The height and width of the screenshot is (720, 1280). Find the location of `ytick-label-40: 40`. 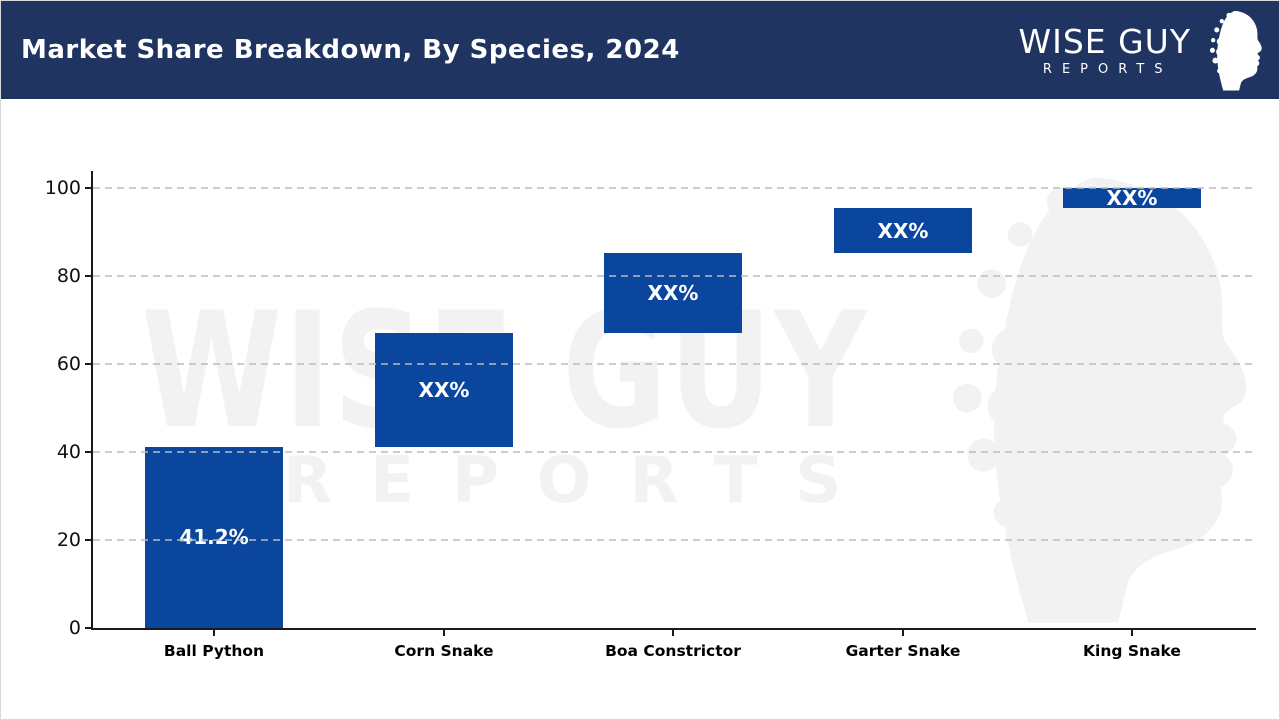

ytick-label-40: 40 is located at coordinates (68, 452).